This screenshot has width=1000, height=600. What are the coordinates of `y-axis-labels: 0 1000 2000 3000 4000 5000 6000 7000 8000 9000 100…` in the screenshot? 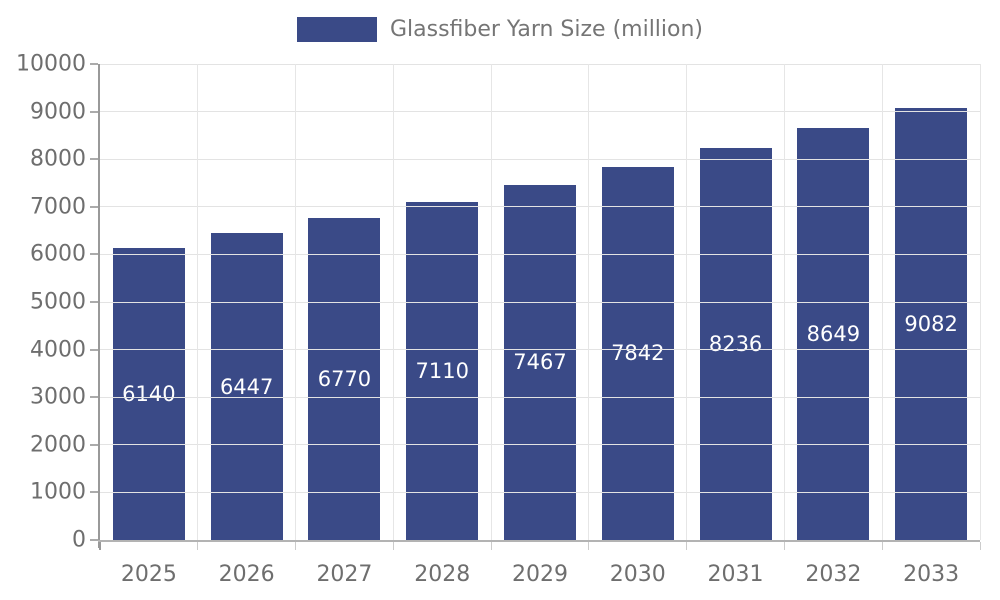 It's located at (43, 302).